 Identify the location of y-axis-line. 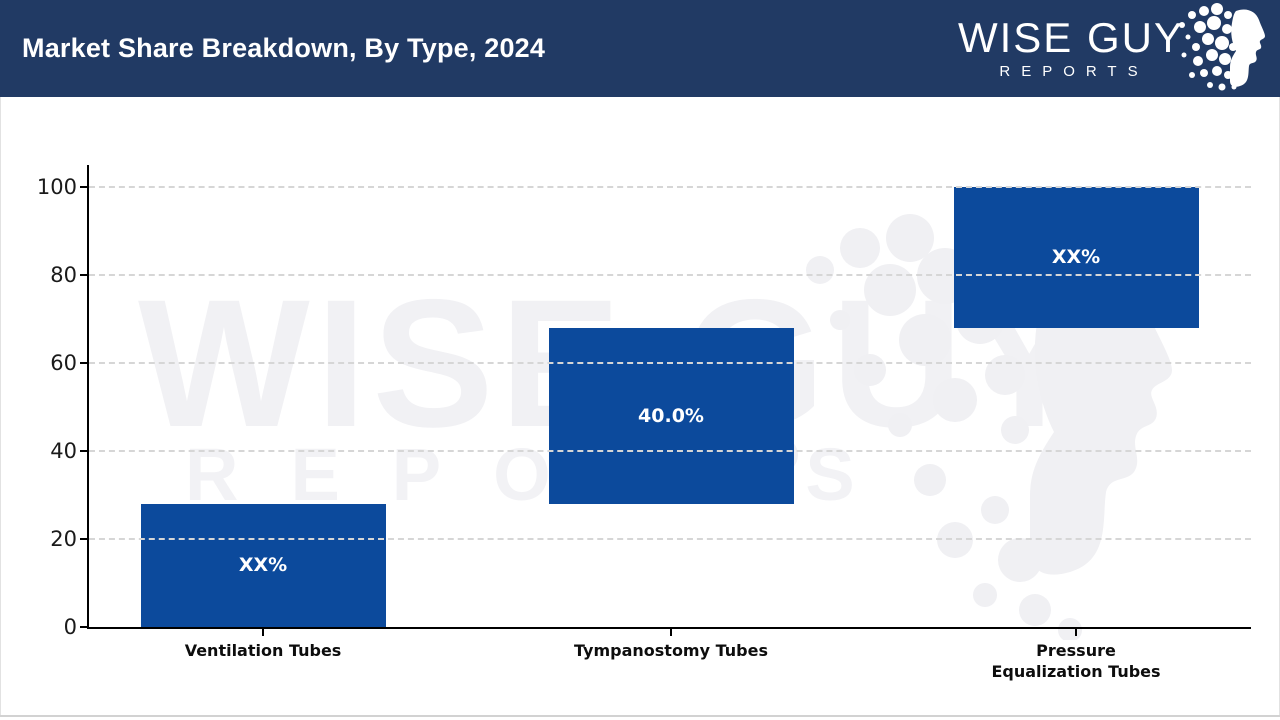
(88, 397).